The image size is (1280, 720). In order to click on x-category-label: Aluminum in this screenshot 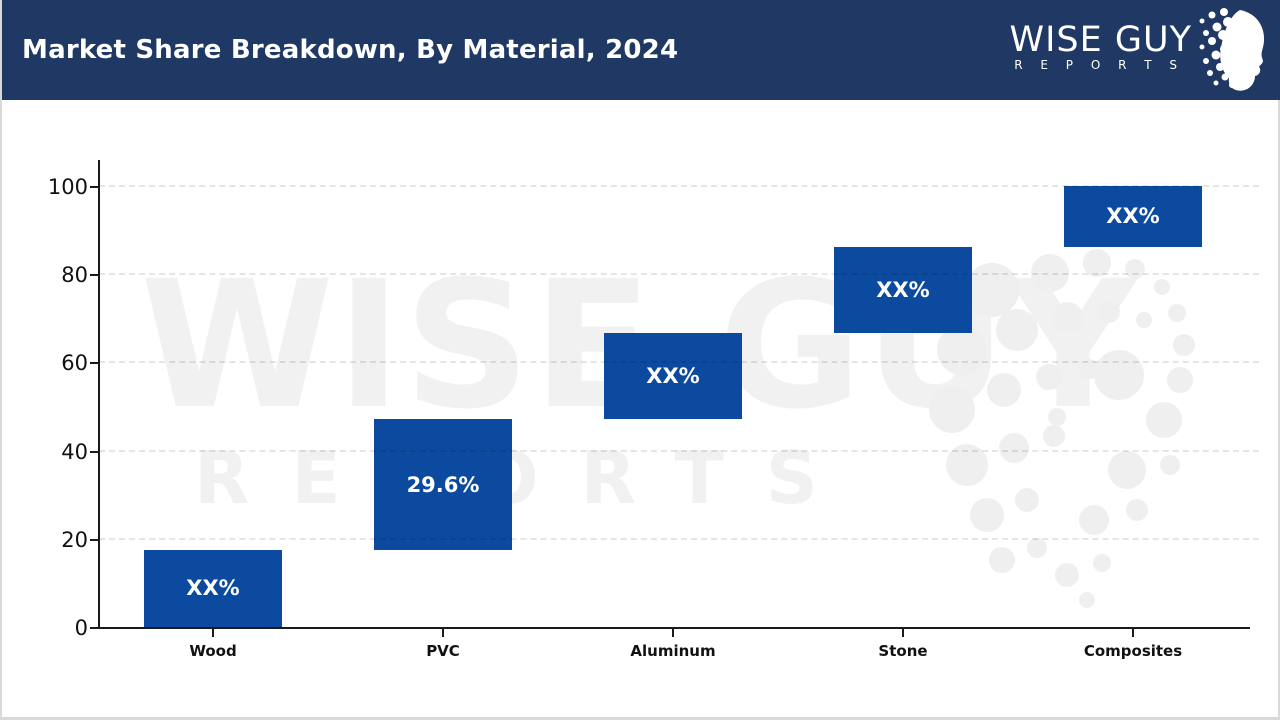, I will do `click(673, 651)`.